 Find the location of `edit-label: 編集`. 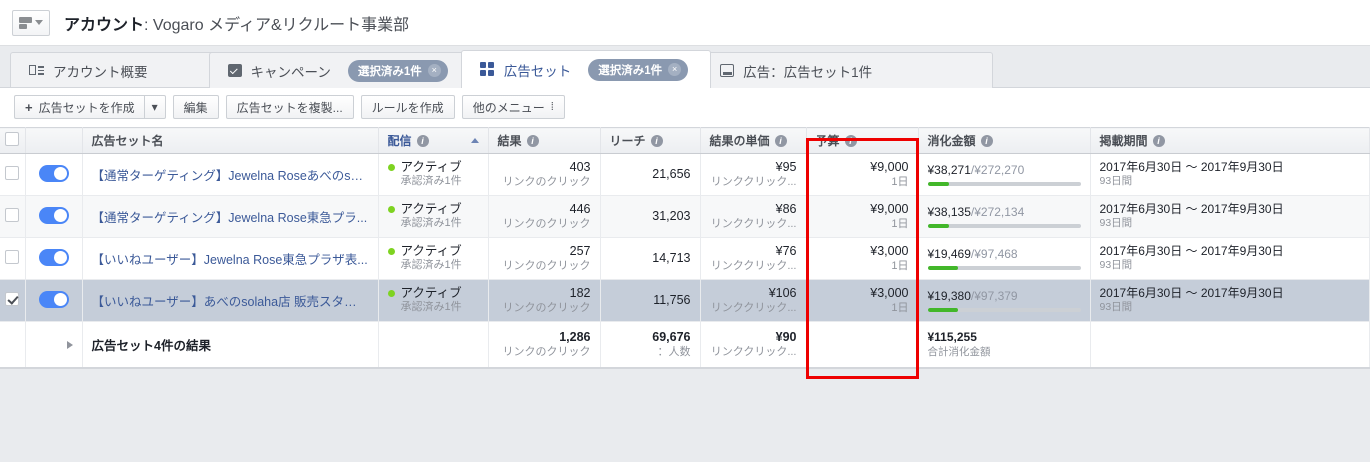

edit-label: 編集 is located at coordinates (195, 107).